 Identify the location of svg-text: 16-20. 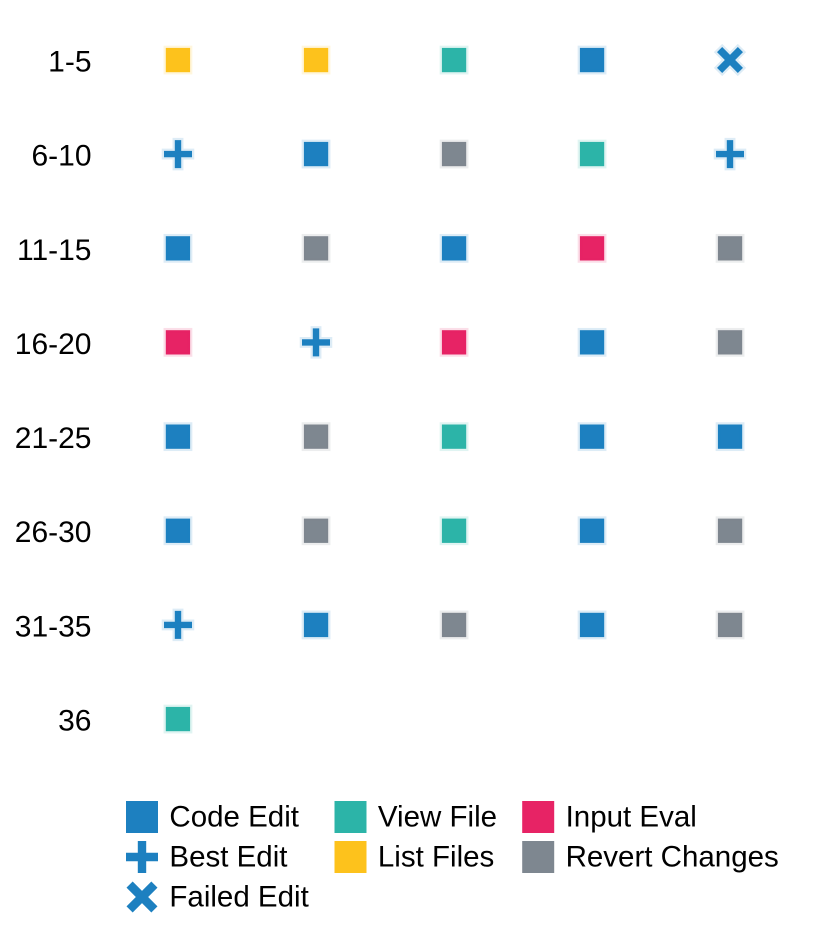
(53, 344).